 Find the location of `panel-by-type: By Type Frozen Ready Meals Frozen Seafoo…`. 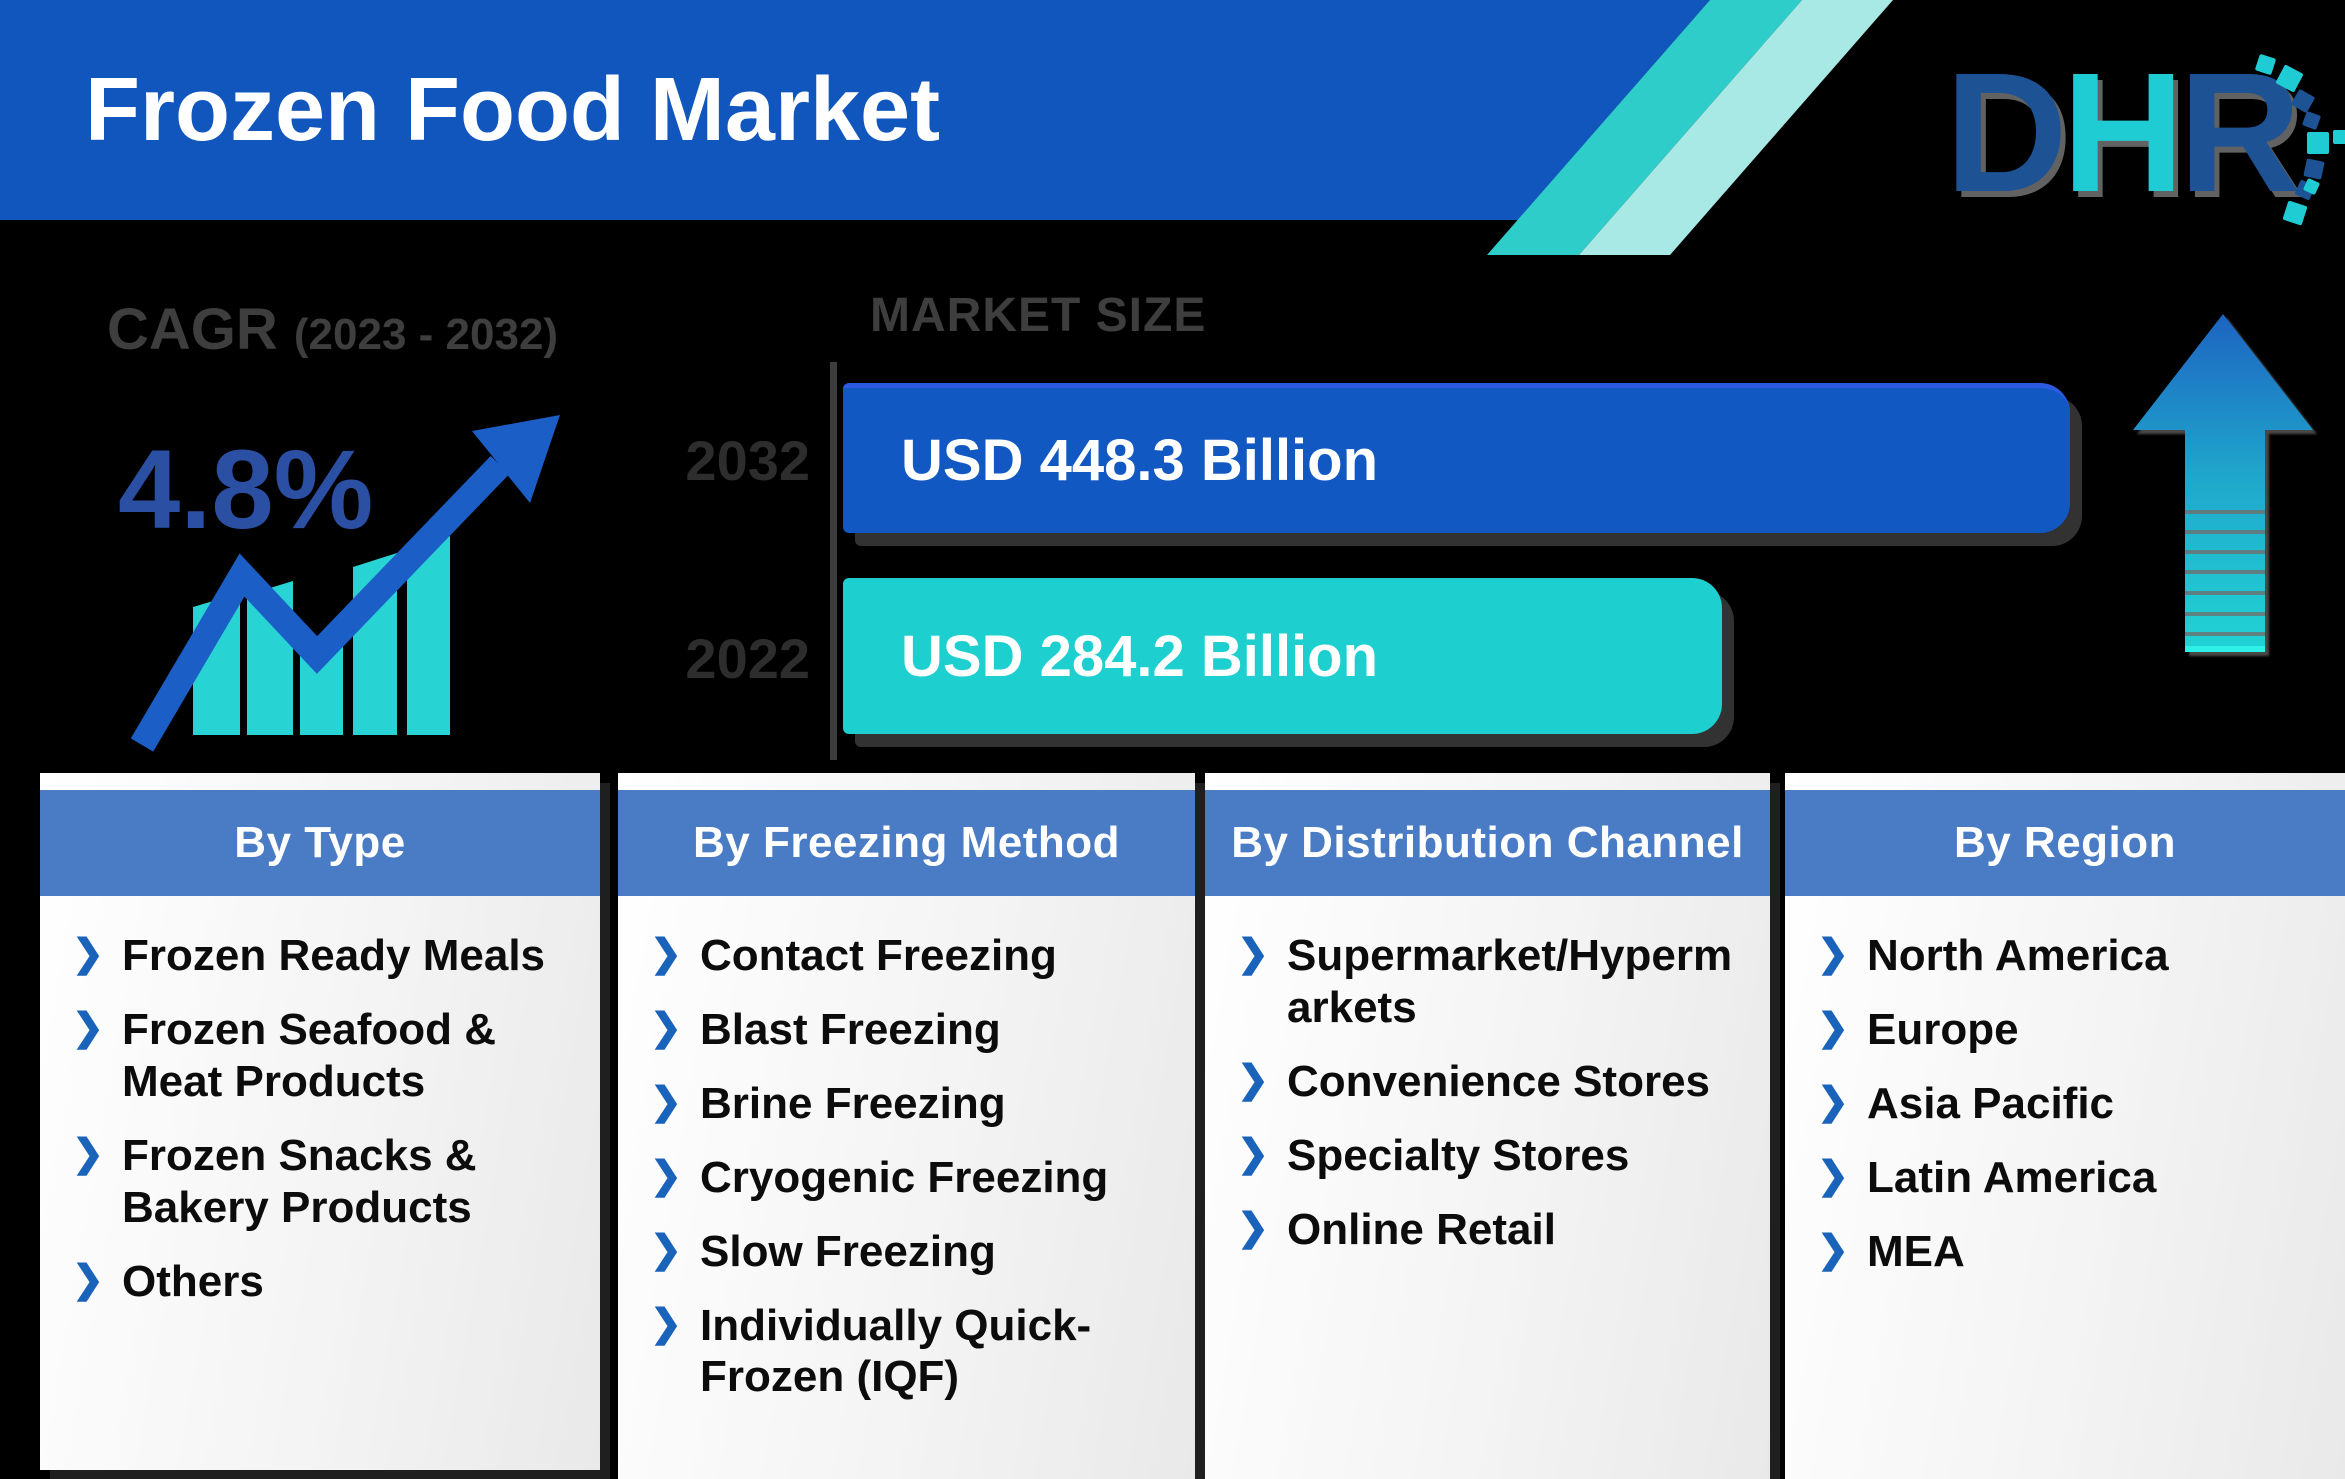

panel-by-type: By Type Frozen Ready Meals Frozen Seafoo… is located at coordinates (320, 1121).